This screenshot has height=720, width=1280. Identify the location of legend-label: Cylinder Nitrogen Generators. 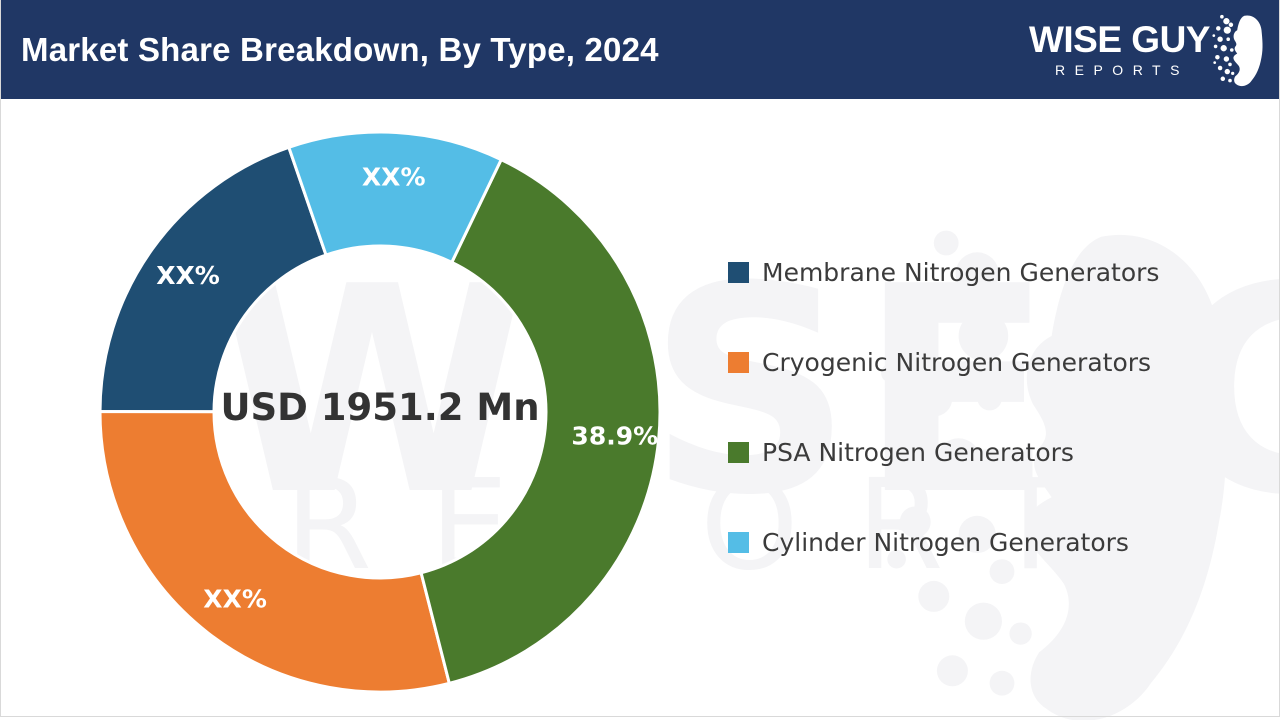
(945, 542).